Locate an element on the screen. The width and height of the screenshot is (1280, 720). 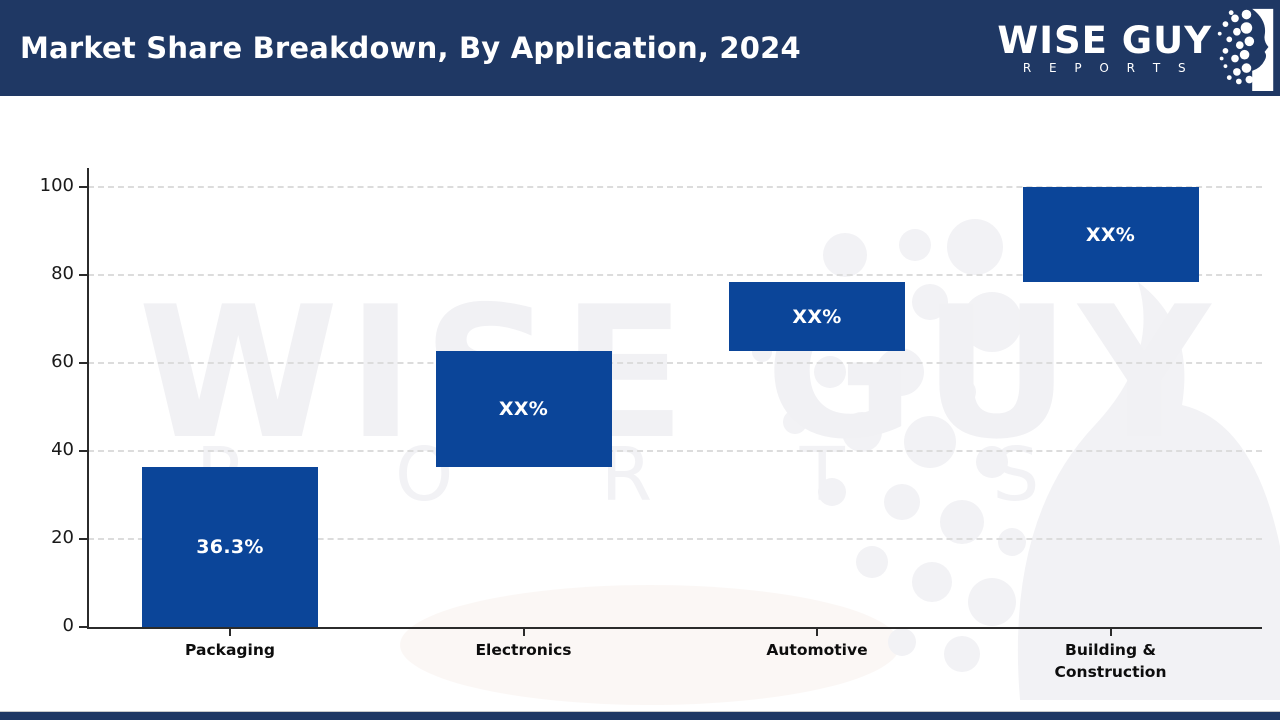
x-axis-category-label: Automotive is located at coordinates (817, 650).